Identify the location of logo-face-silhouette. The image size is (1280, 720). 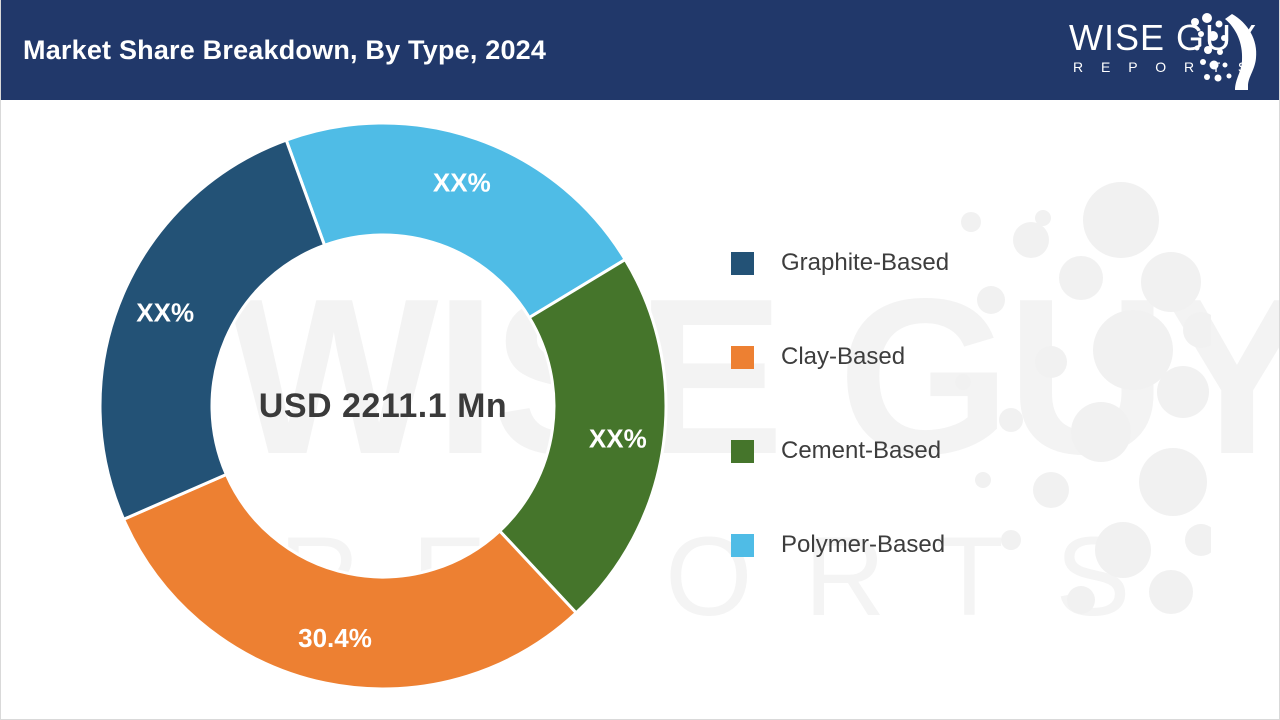
(1241, 52).